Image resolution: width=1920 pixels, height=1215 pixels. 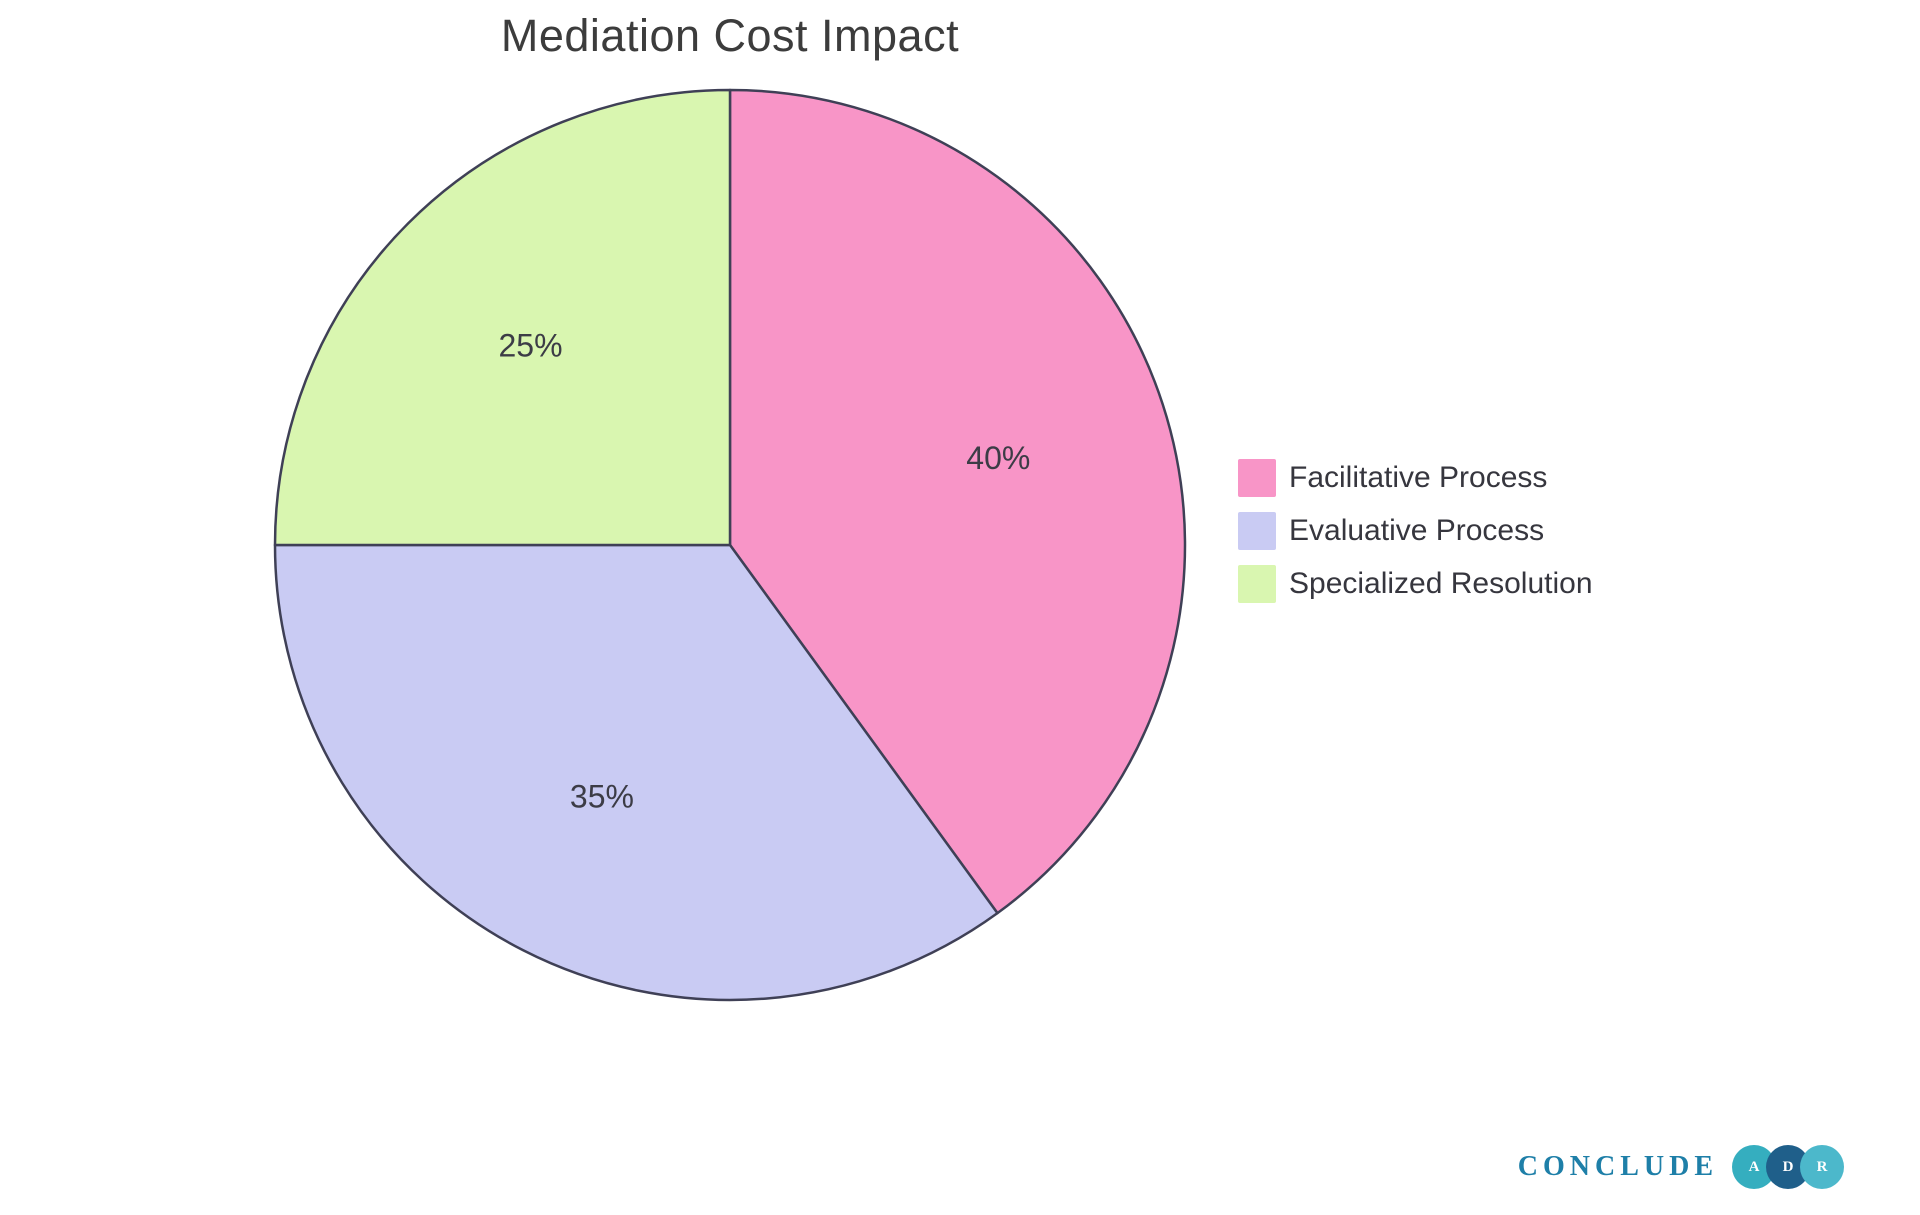 I want to click on chart-title: Mediation Cost Impact, so click(x=730, y=35).